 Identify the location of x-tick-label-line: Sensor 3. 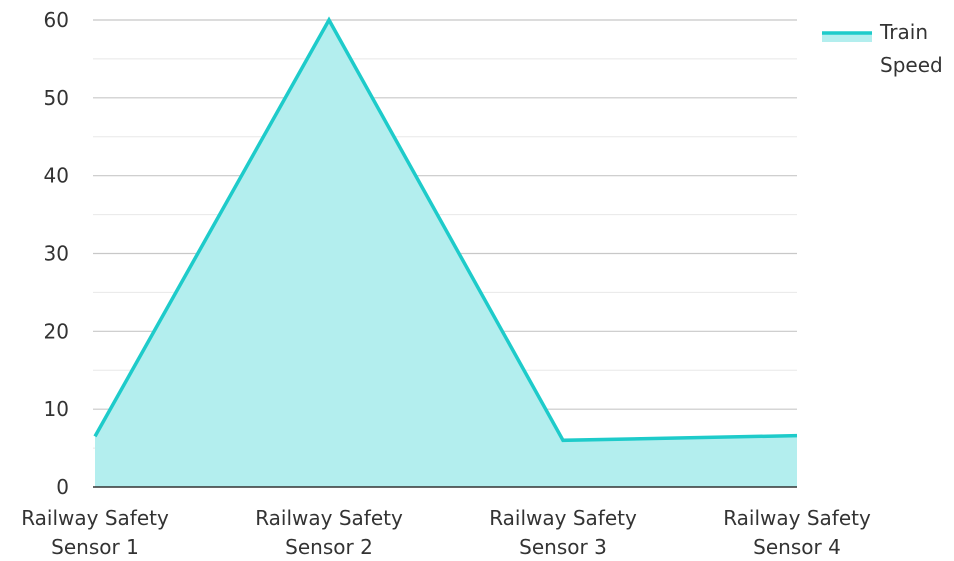
(563, 547).